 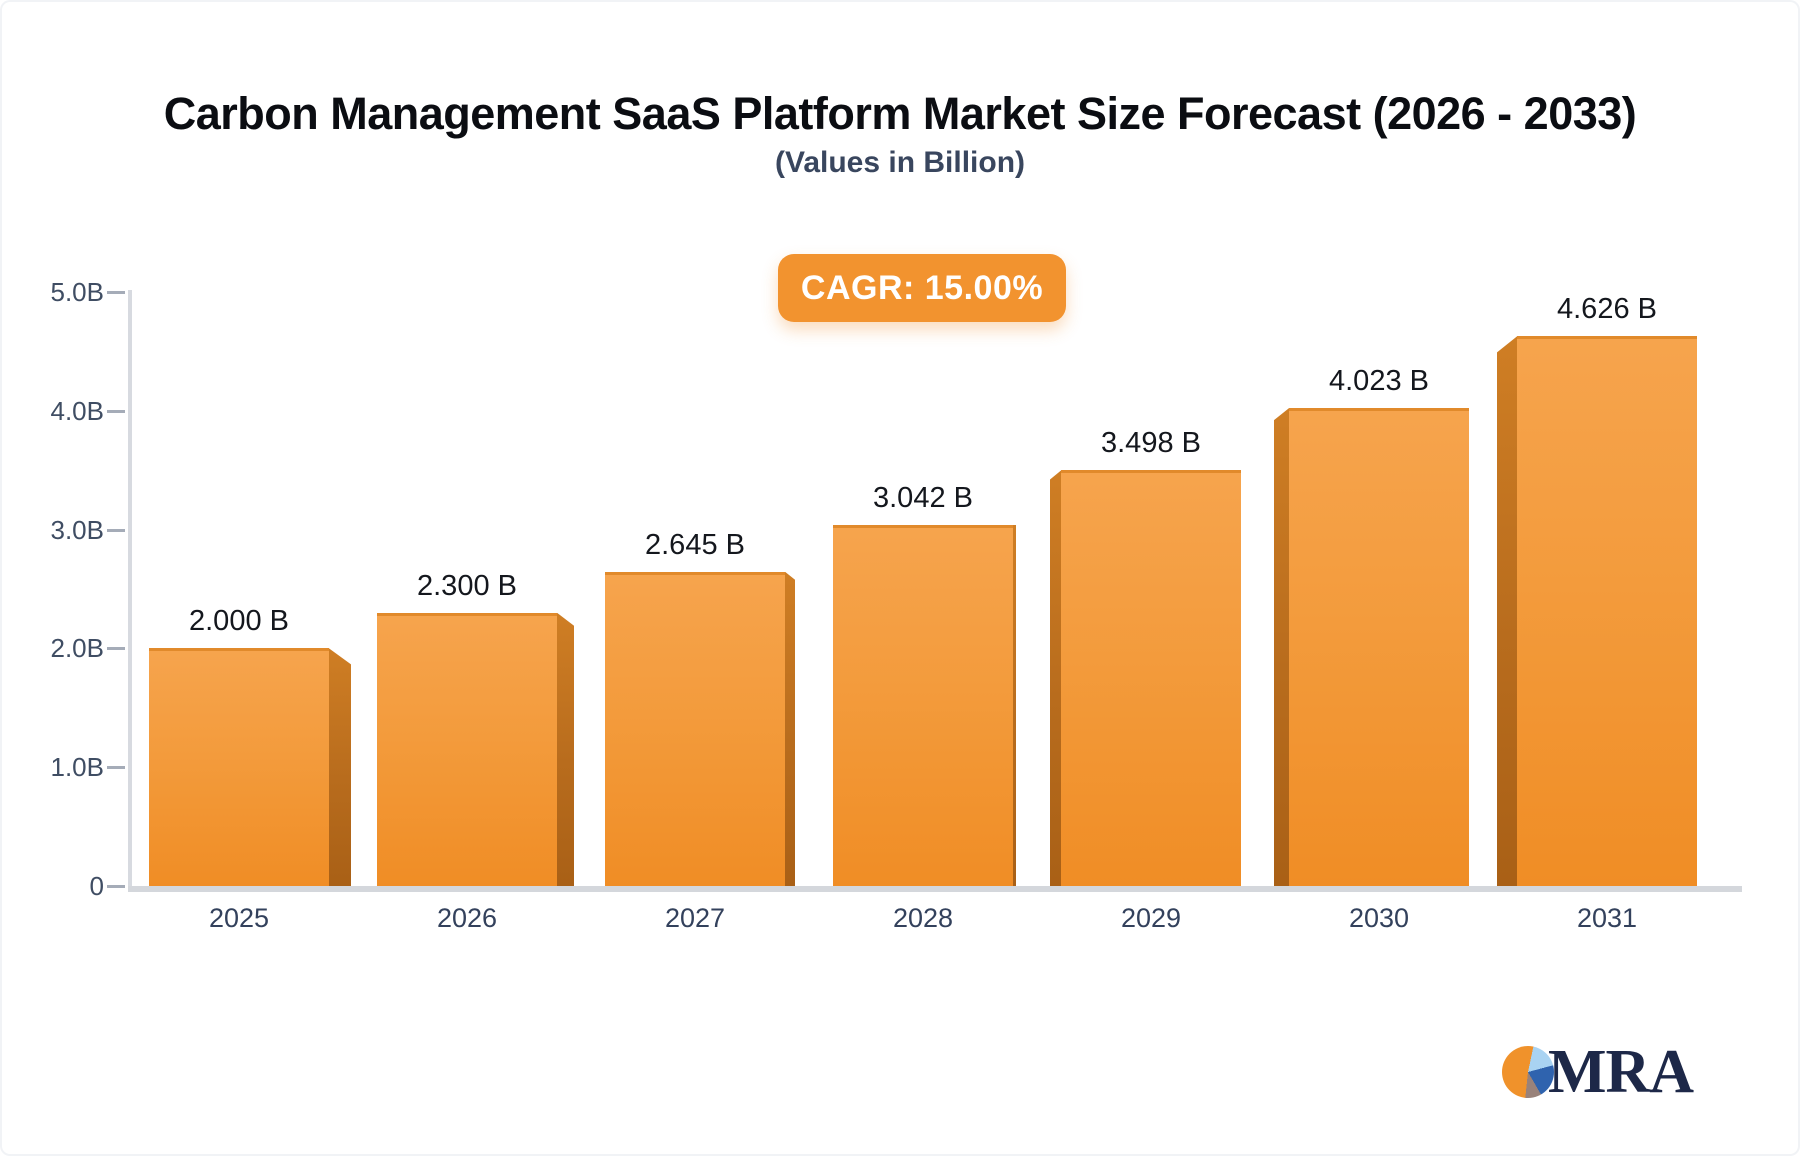 I want to click on y-axis-tick-label: 3.0B, so click(x=77, y=529).